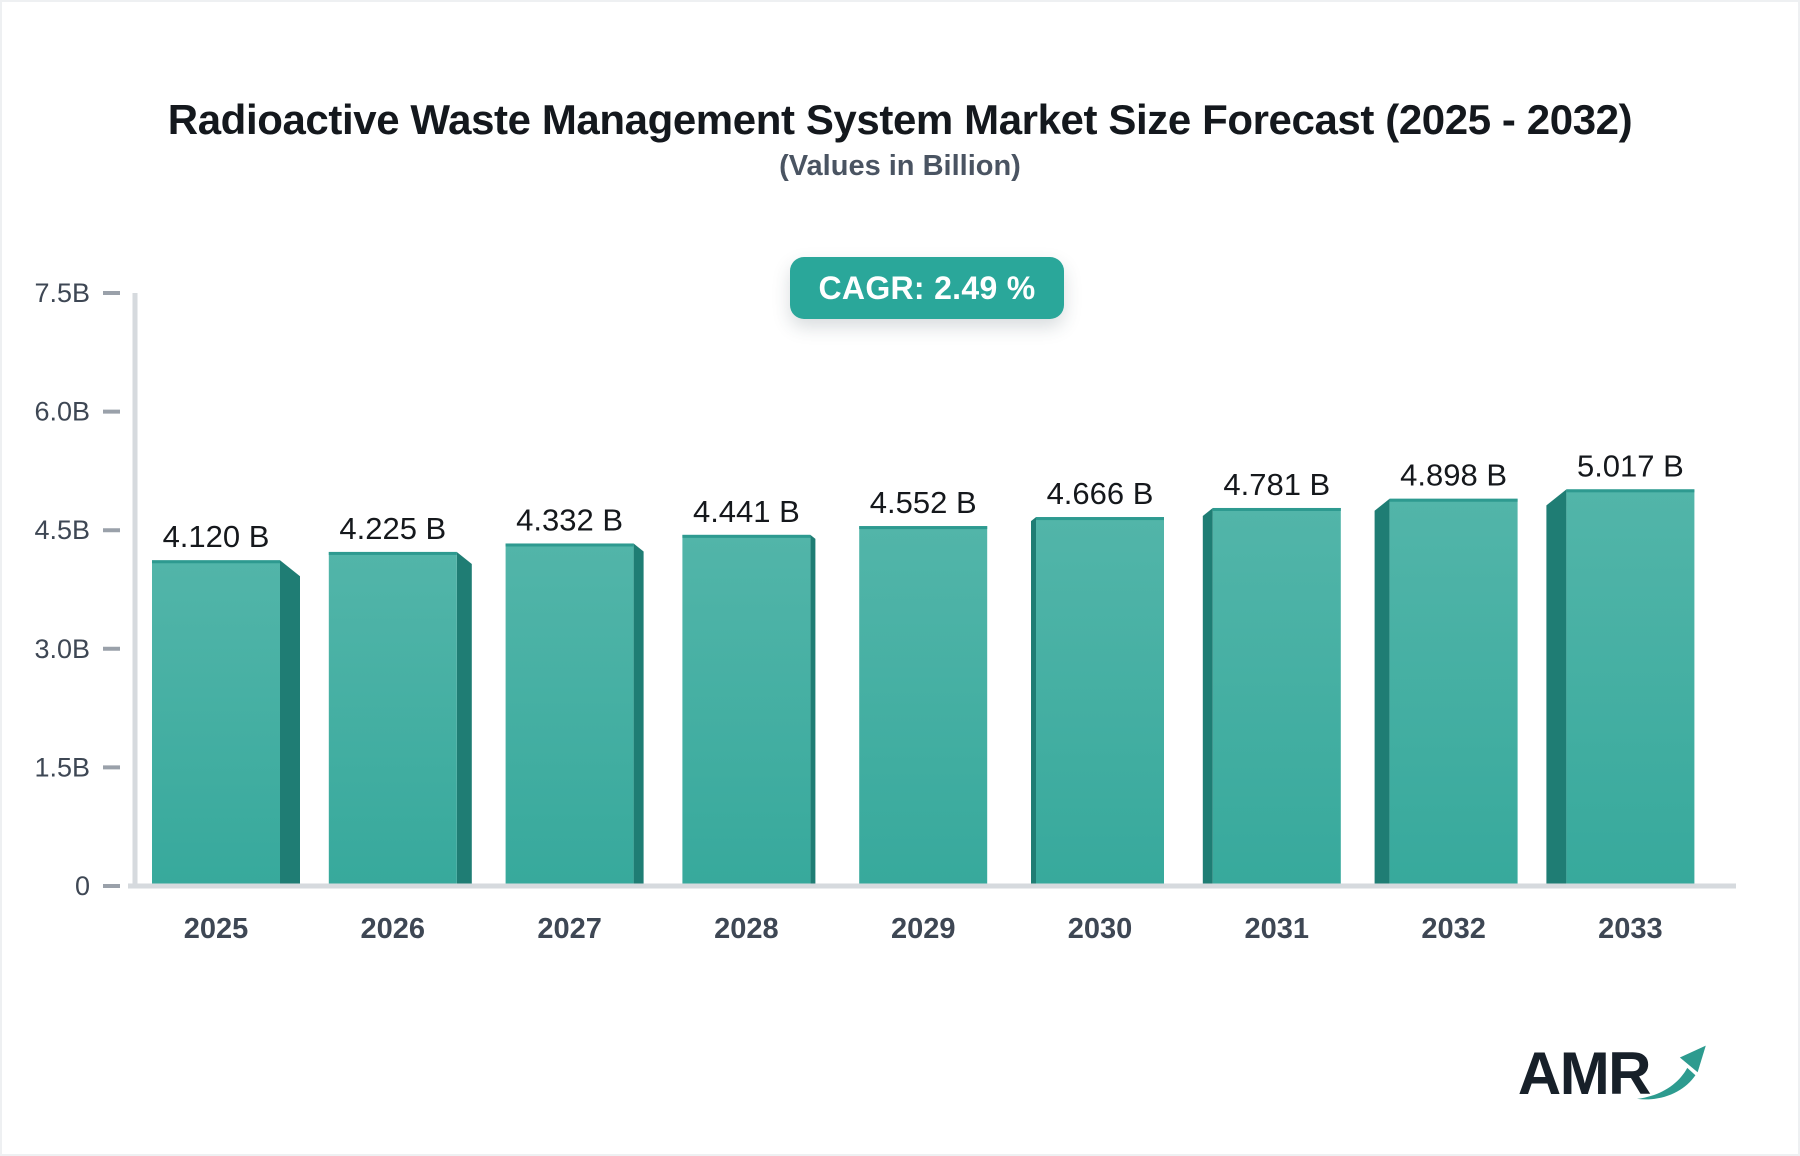 Image resolution: width=1800 pixels, height=1156 pixels. Describe the element at coordinates (923, 502) in the screenshot. I see `bar-value-label: 4.552 B` at that location.